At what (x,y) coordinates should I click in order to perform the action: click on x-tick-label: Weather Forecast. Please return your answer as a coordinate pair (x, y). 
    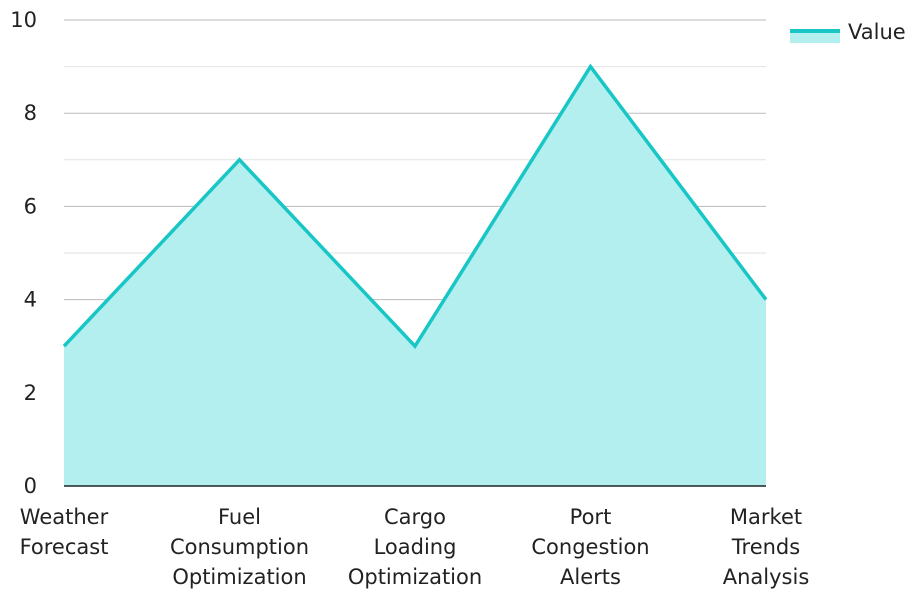
    Looking at the image, I should click on (64, 532).